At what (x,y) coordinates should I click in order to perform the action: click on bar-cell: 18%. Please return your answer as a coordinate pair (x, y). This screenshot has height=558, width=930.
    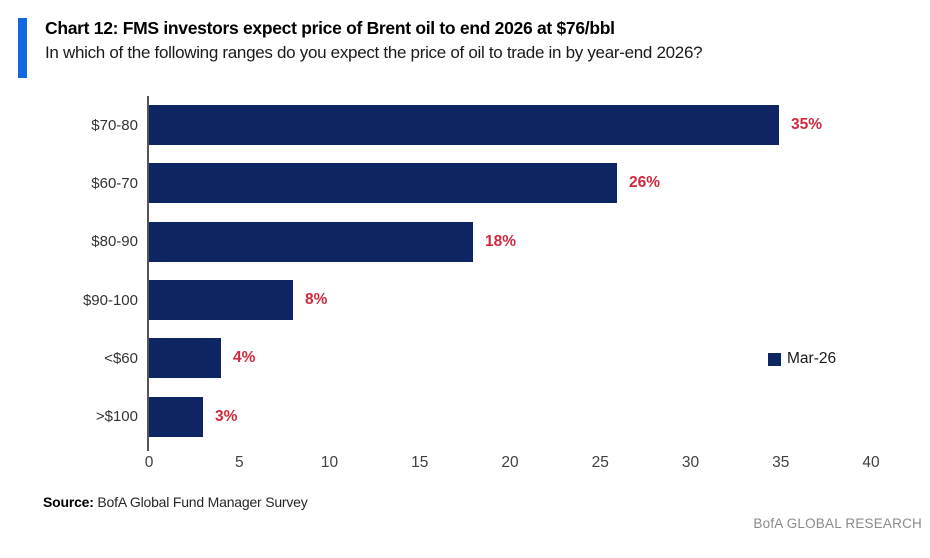
    Looking at the image, I should click on (508, 241).